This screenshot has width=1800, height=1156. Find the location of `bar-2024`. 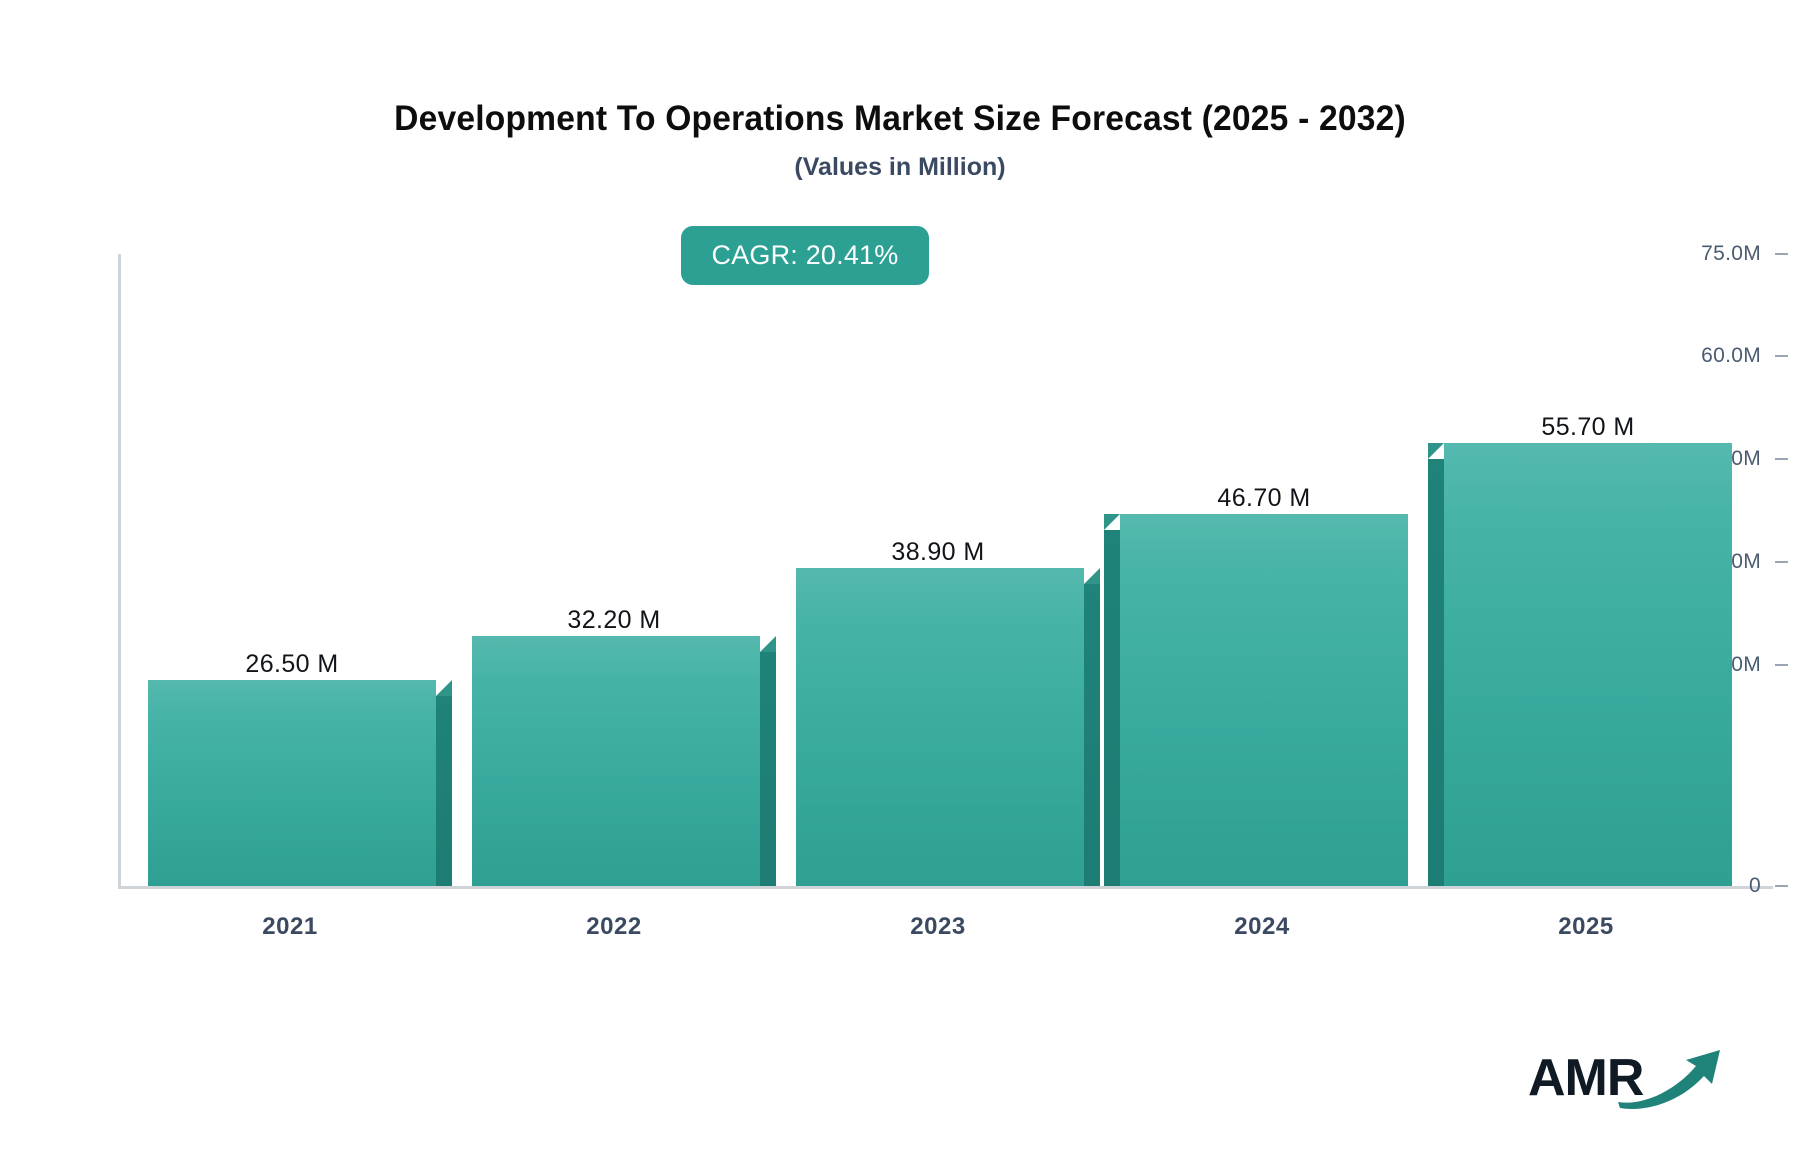

bar-2024 is located at coordinates (1256, 700).